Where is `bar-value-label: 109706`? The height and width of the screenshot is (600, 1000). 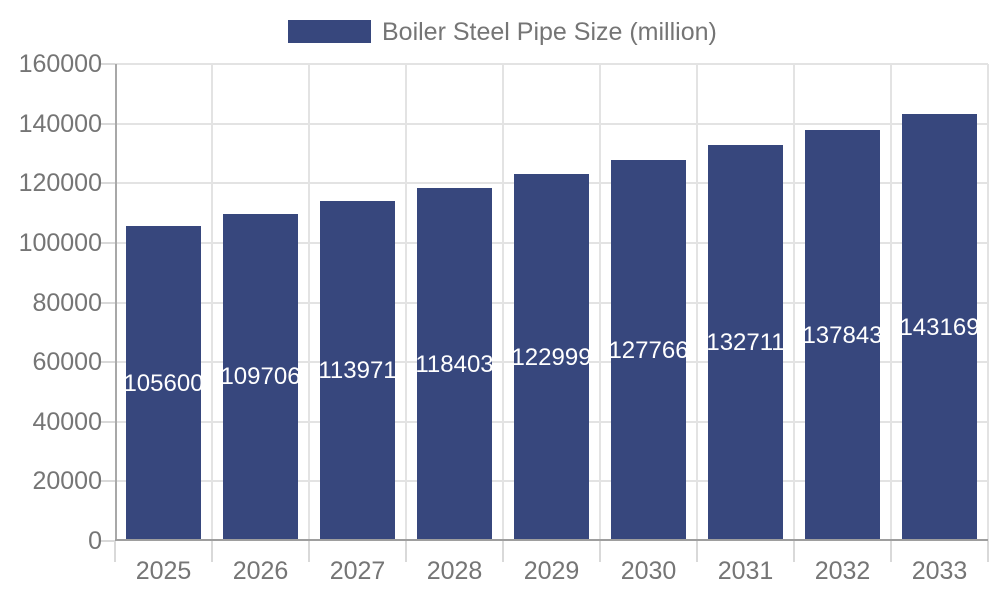
bar-value-label: 109706 is located at coordinates (260, 377).